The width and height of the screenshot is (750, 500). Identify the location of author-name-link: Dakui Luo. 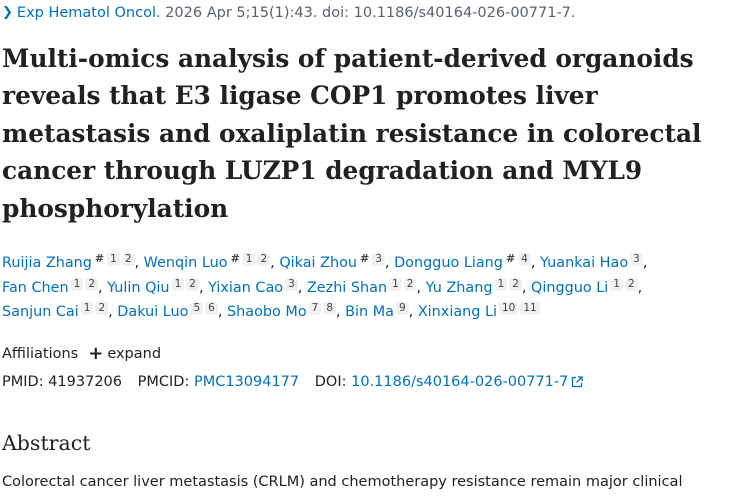
(153, 312).